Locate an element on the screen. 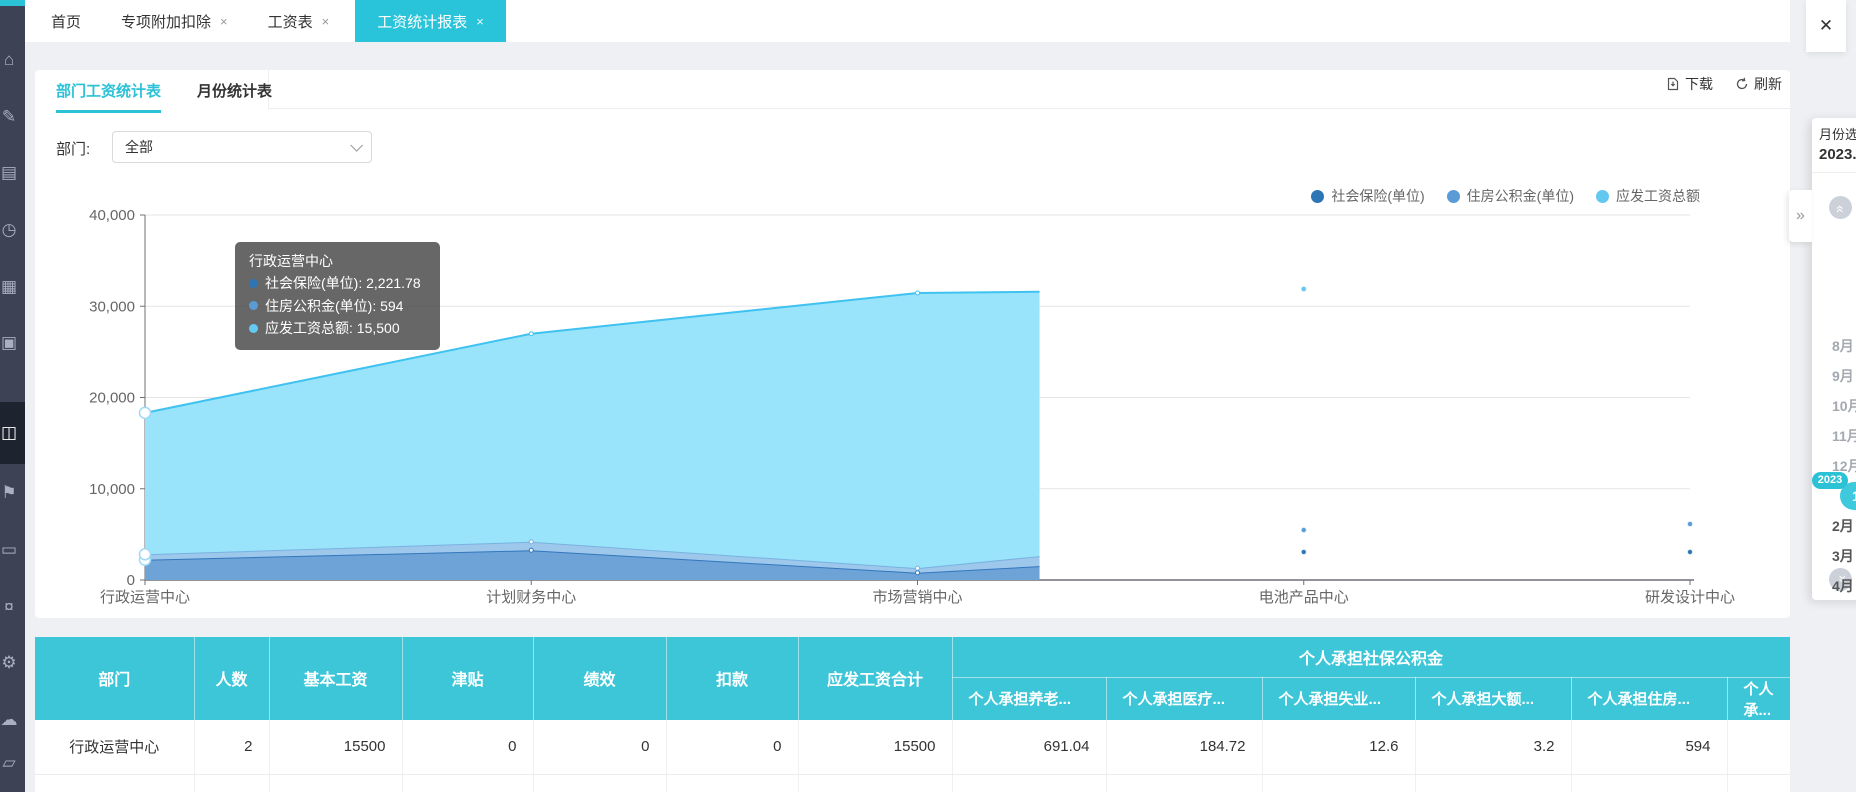 The width and height of the screenshot is (1856, 792). legend-label: 应发工资总额 is located at coordinates (1658, 196).